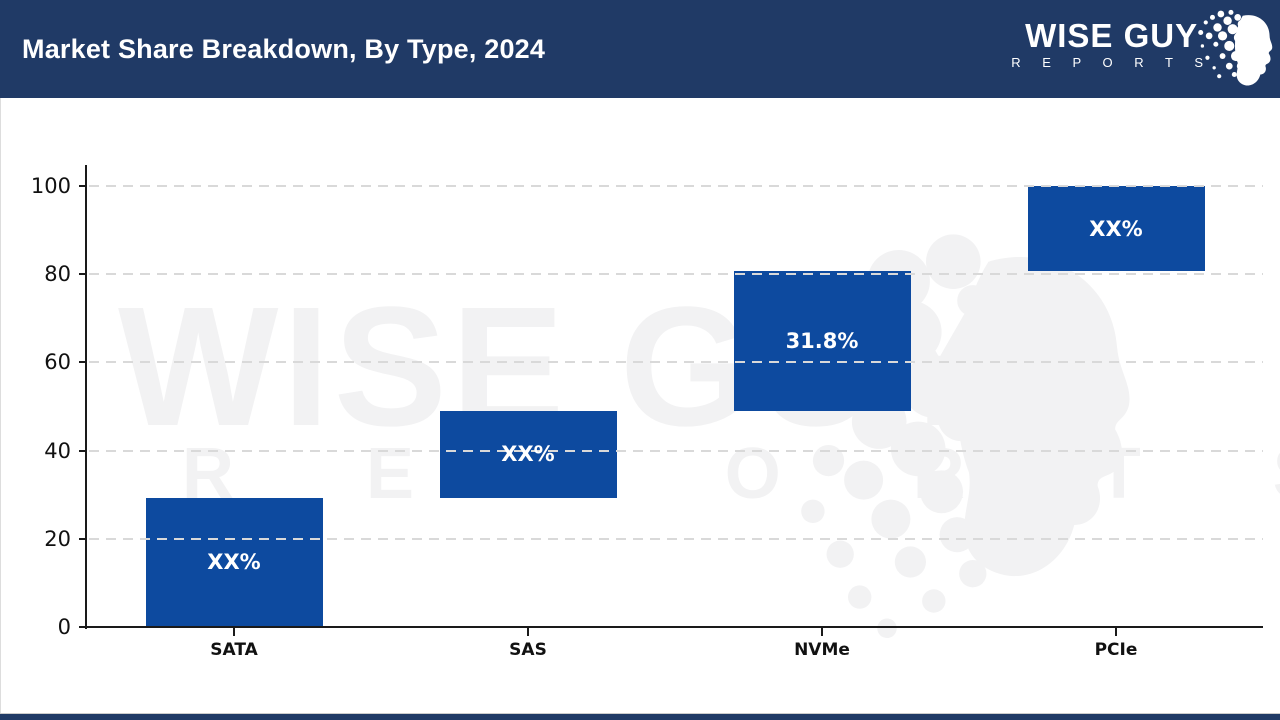 Image resolution: width=1280 pixels, height=720 pixels. I want to click on bar-sas, so click(528, 454).